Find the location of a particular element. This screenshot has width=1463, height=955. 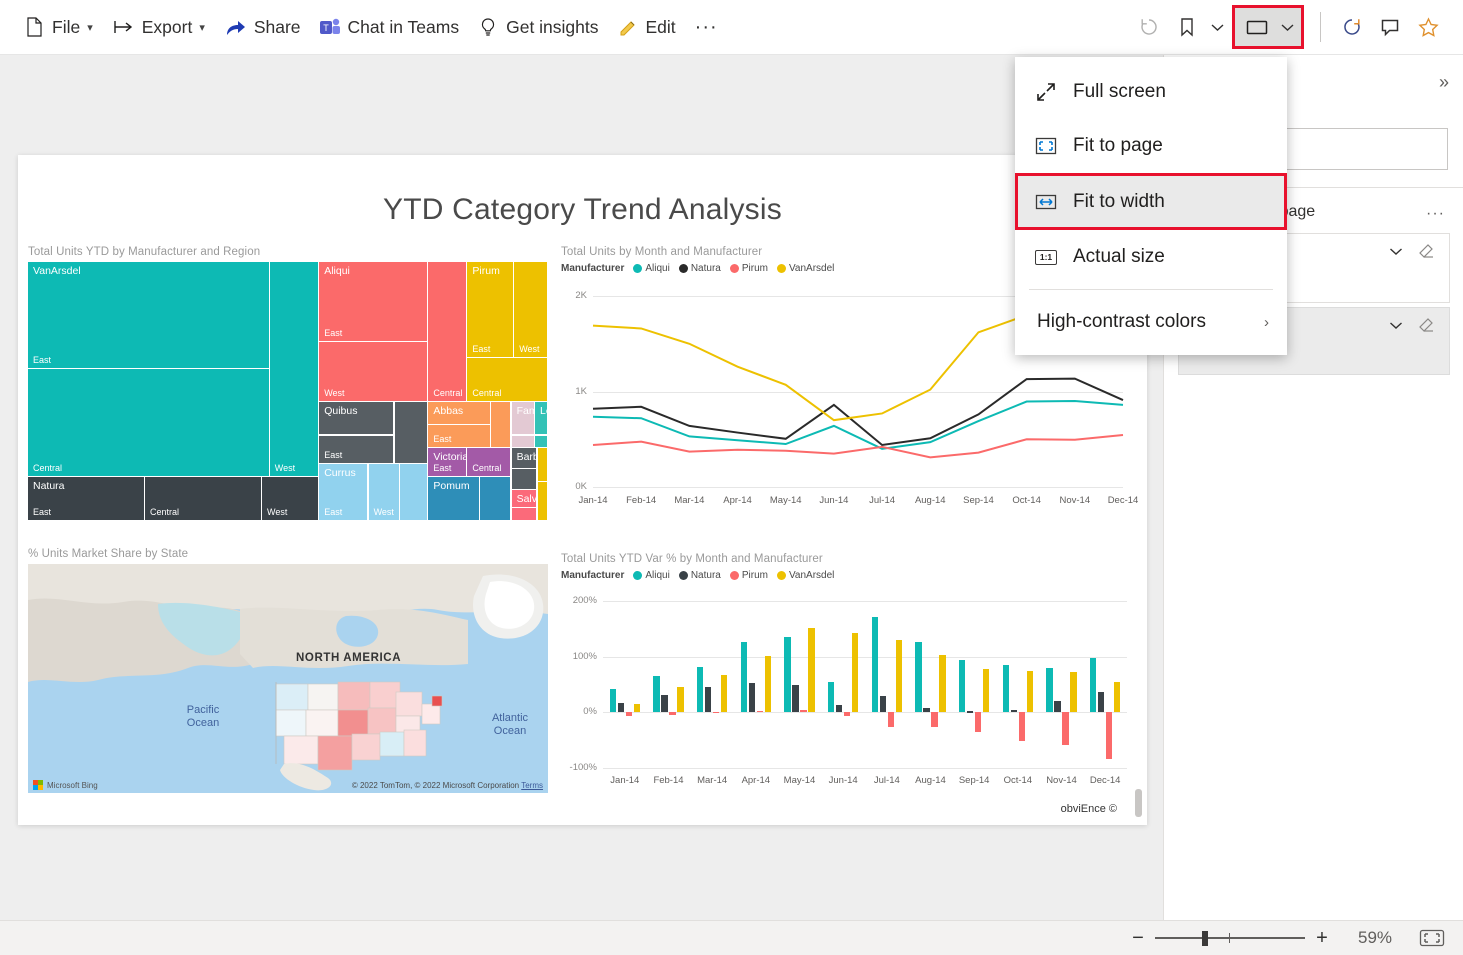

treemap-cell: Leo is located at coordinates (541, 418).